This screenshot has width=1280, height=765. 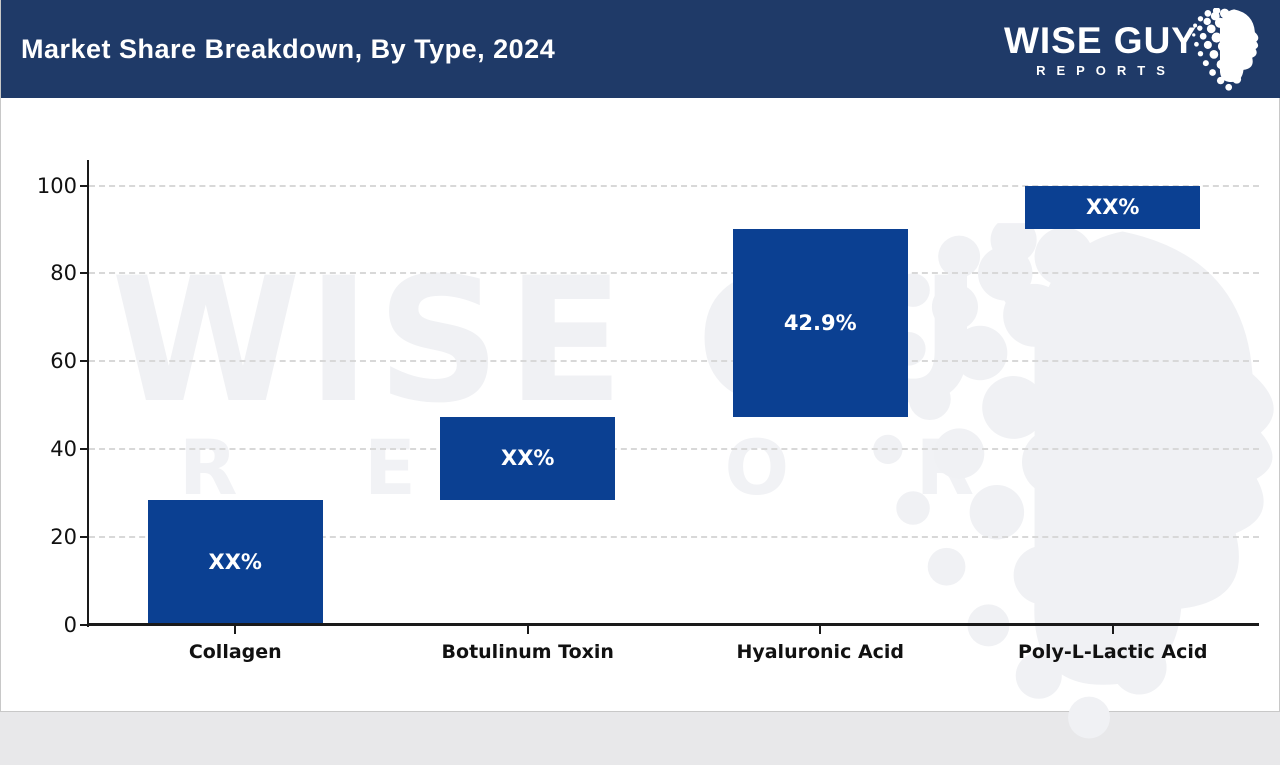 I want to click on y-axis, so click(x=87, y=393).